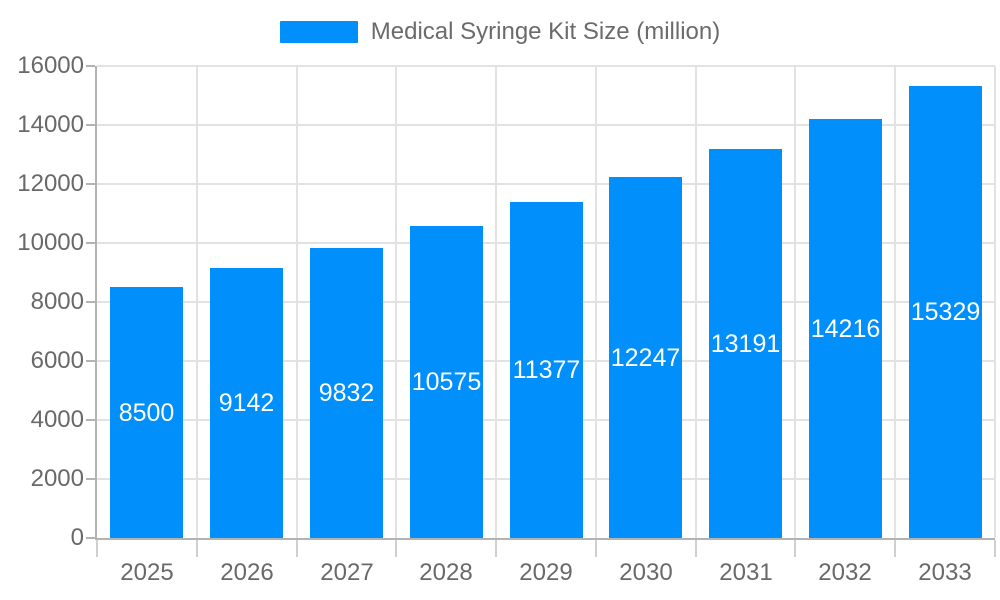 The height and width of the screenshot is (600, 1000). Describe the element at coordinates (50, 242) in the screenshot. I see `y-axis-label: 10000` at that location.